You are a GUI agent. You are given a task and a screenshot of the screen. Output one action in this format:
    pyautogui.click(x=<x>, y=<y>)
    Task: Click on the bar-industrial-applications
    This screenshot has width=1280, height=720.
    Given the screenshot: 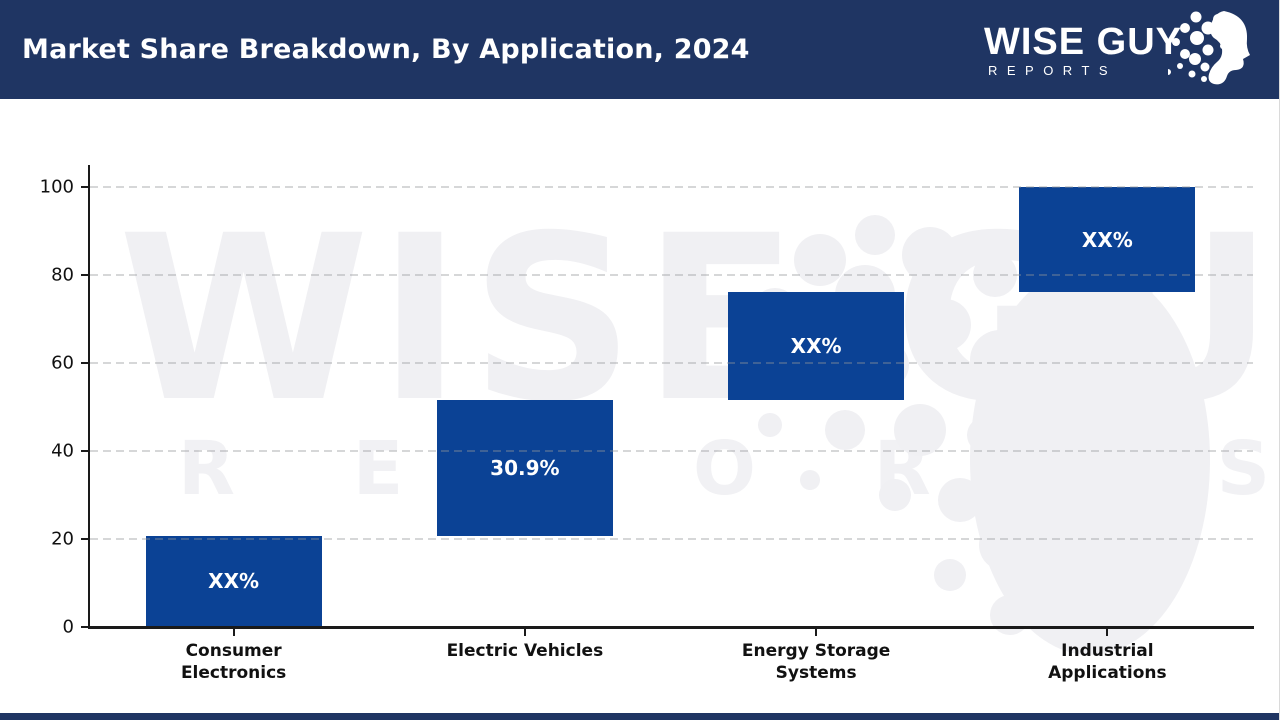 What is the action you would take?
    pyautogui.click(x=1107, y=240)
    